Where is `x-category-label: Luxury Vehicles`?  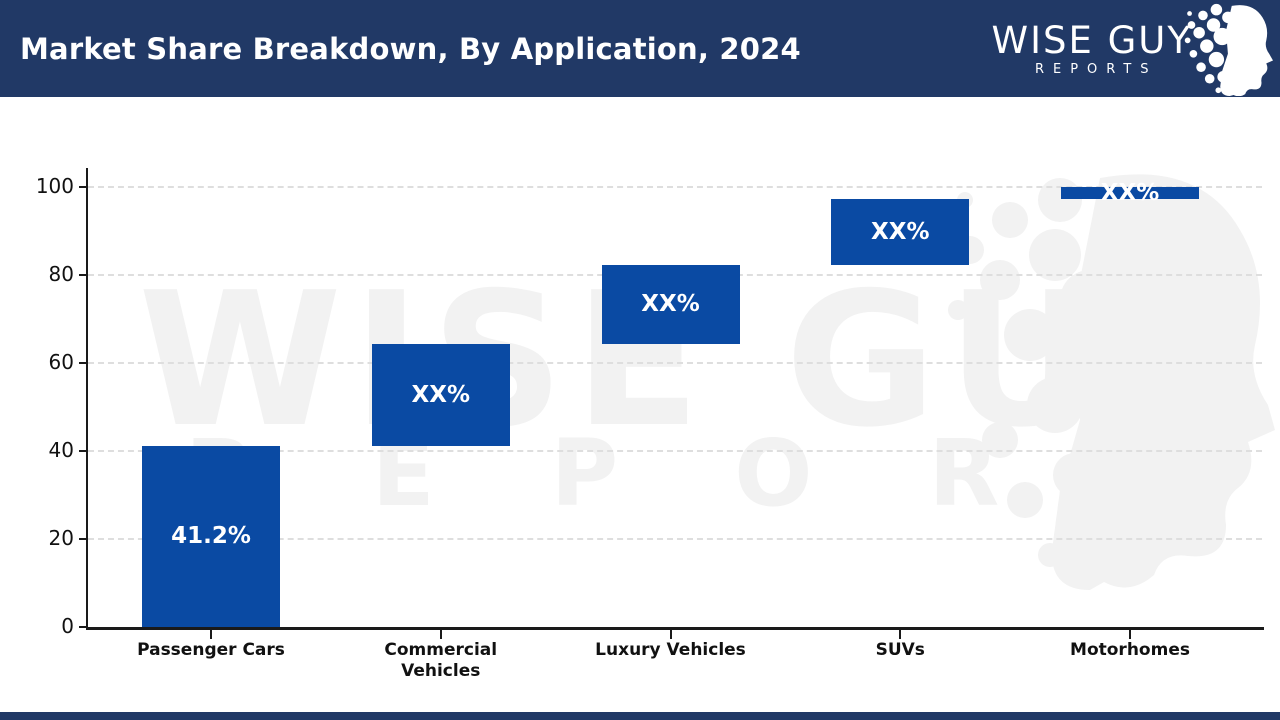
x-category-label: Luxury Vehicles is located at coordinates (670, 650).